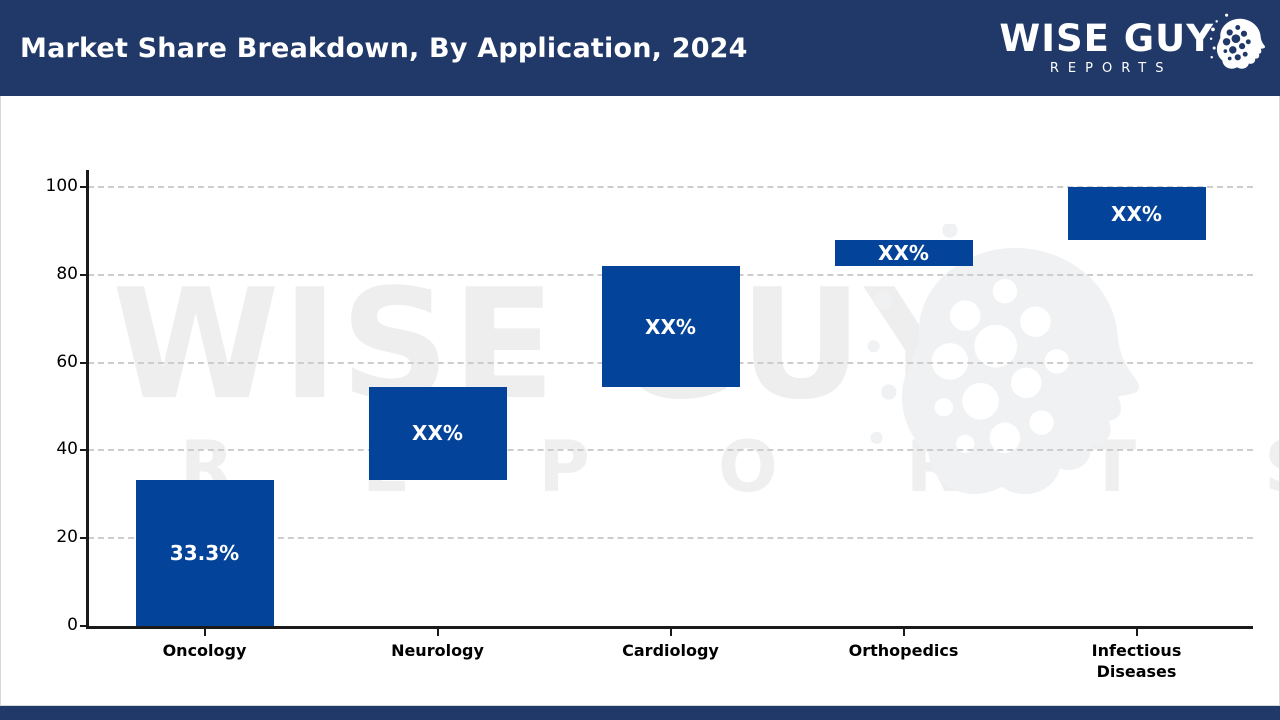 This screenshot has height=720, width=1280. I want to click on logo-subtitle: REPORTS, so click(1111, 68).